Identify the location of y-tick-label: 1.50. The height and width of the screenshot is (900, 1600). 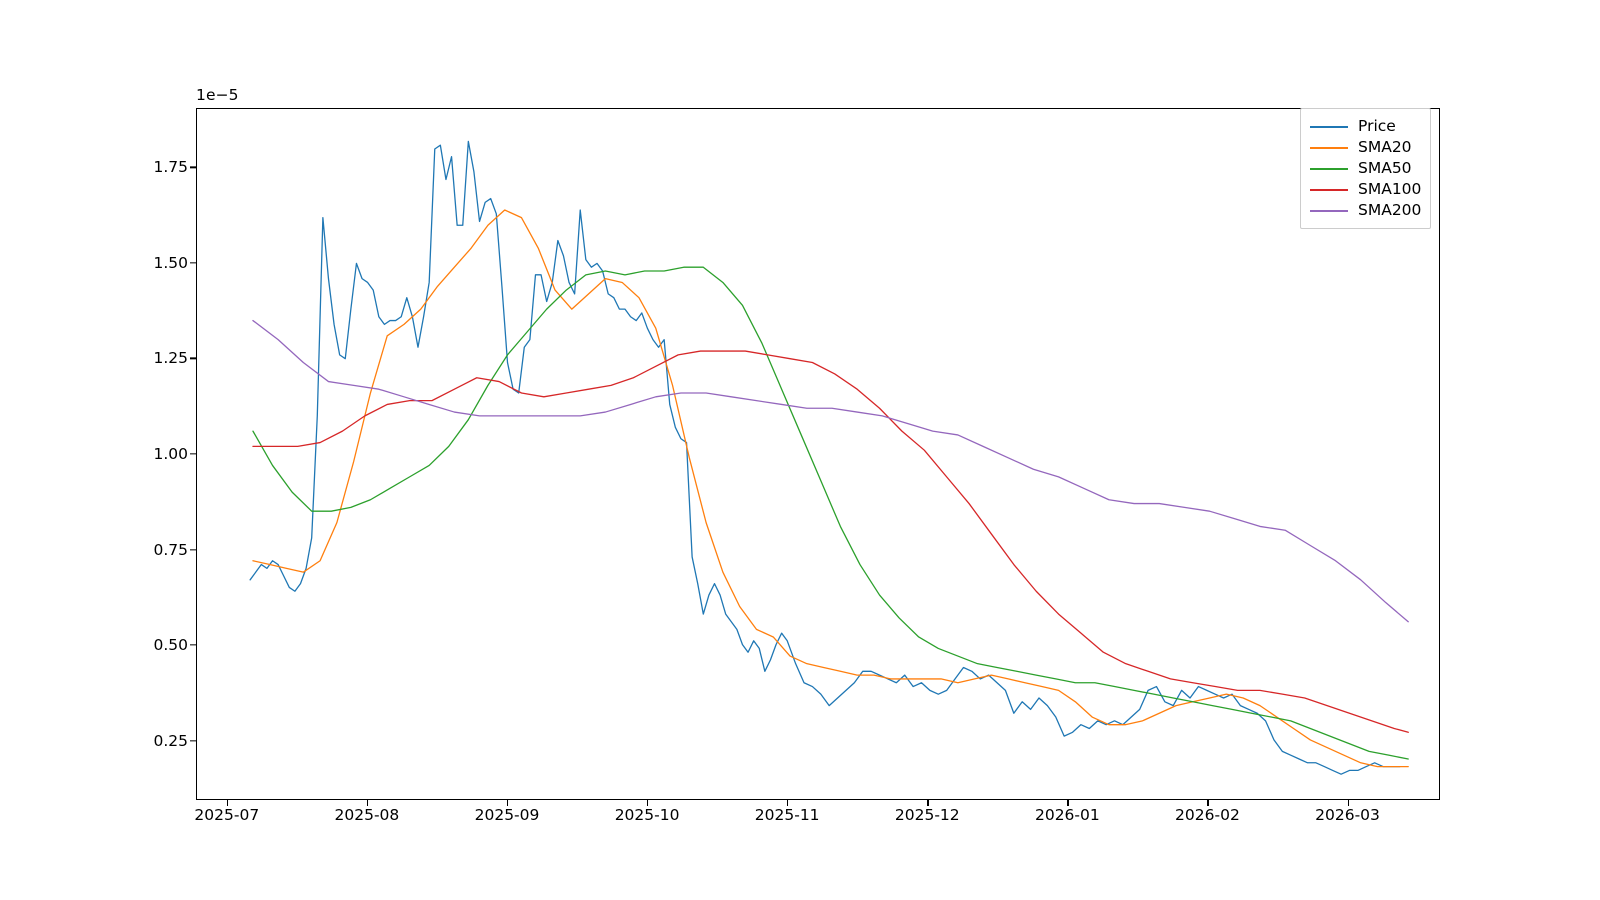
(170, 262).